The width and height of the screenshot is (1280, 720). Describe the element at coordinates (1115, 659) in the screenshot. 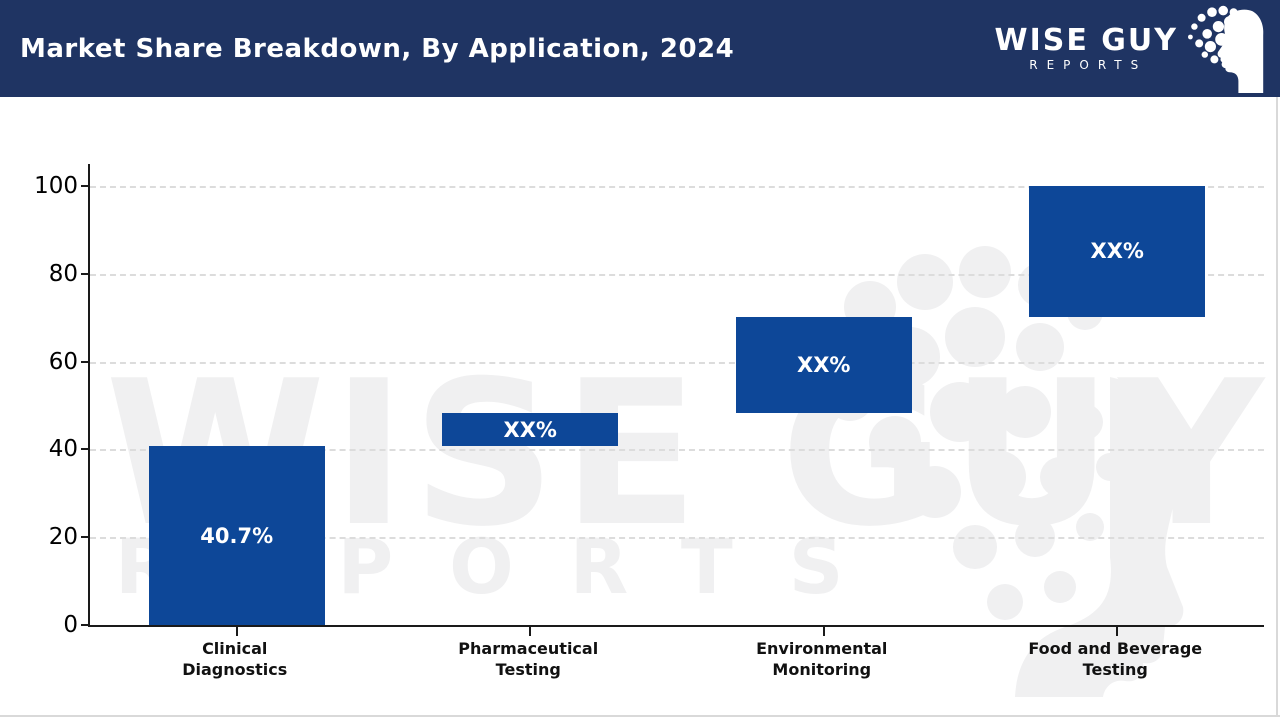

I see `x-category-label: Food and Beverage Testing` at that location.